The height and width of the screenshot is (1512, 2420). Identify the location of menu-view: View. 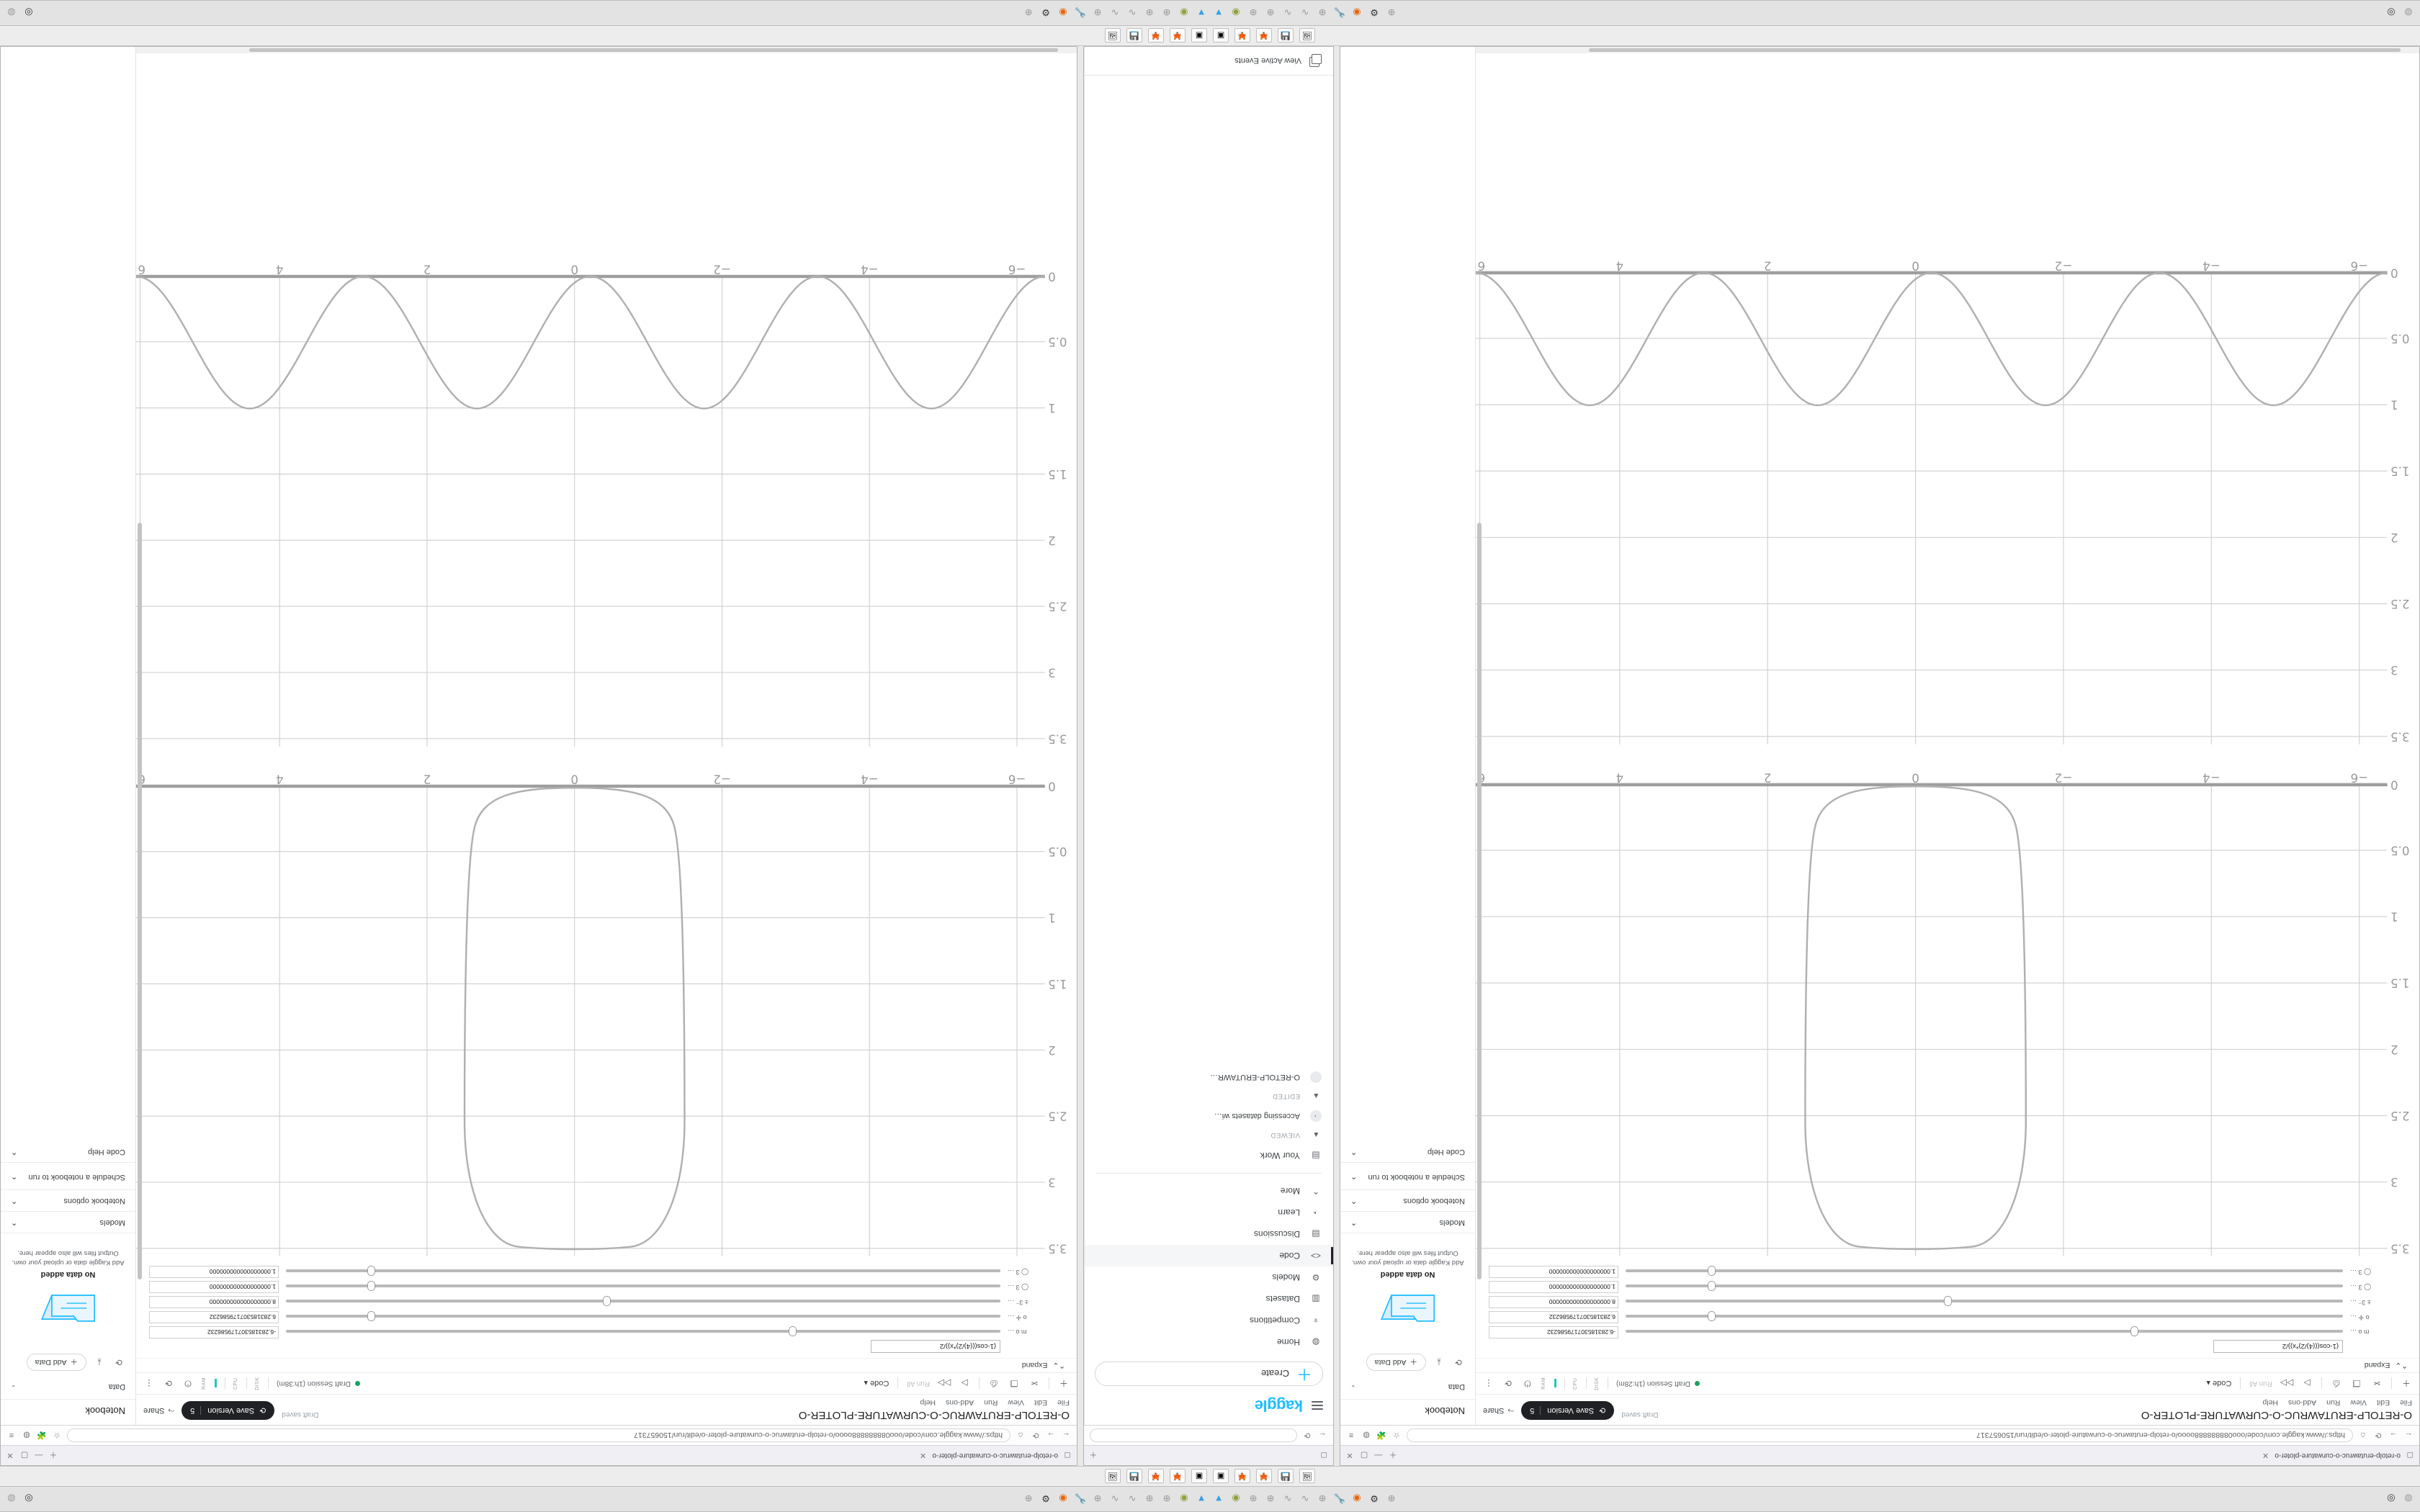
(1016, 1402).